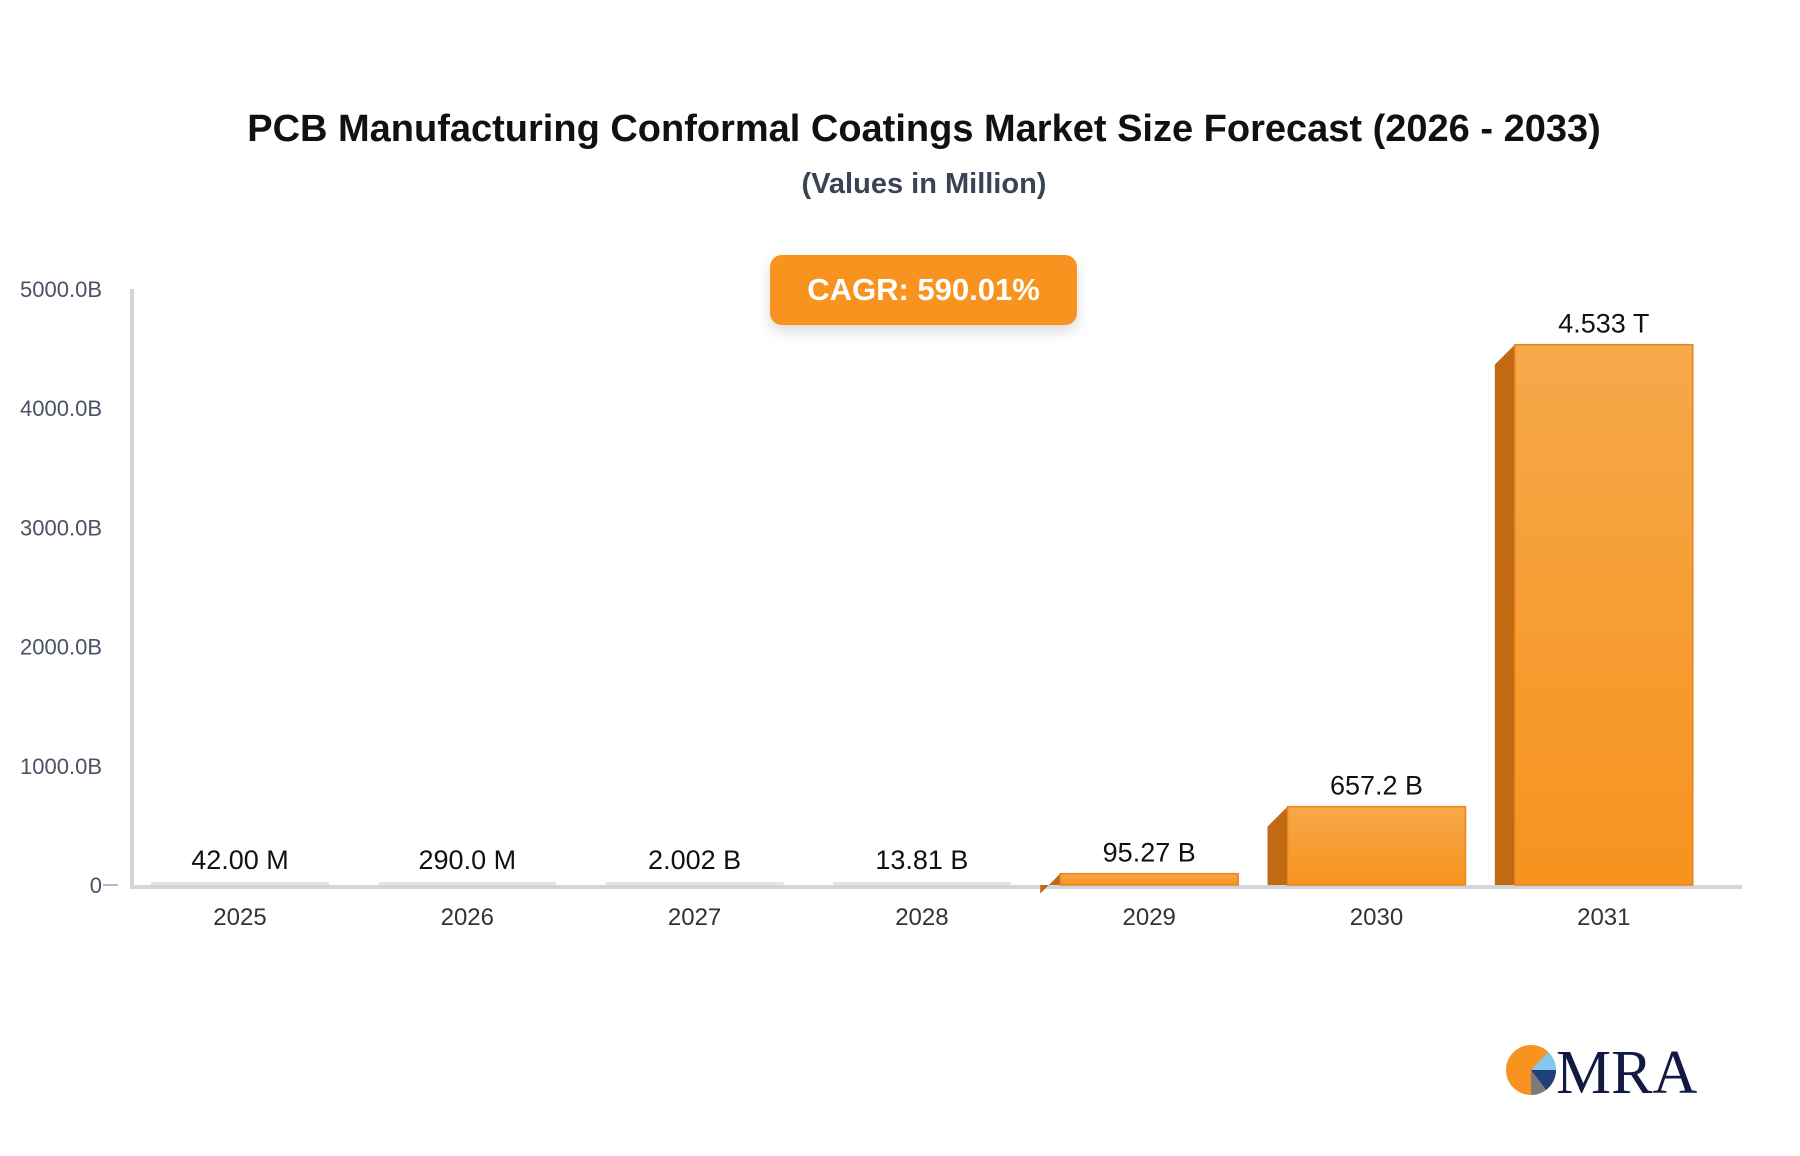  Describe the element at coordinates (1603, 324) in the screenshot. I see `data-label: 4.533 T` at that location.